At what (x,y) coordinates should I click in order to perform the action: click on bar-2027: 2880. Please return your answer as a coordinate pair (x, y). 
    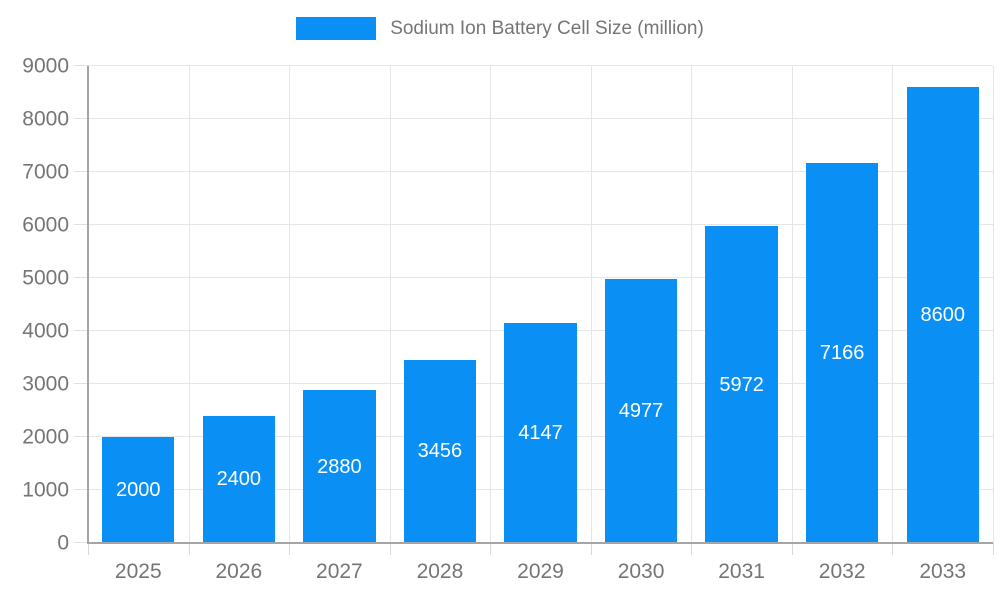
    Looking at the image, I should click on (339, 466).